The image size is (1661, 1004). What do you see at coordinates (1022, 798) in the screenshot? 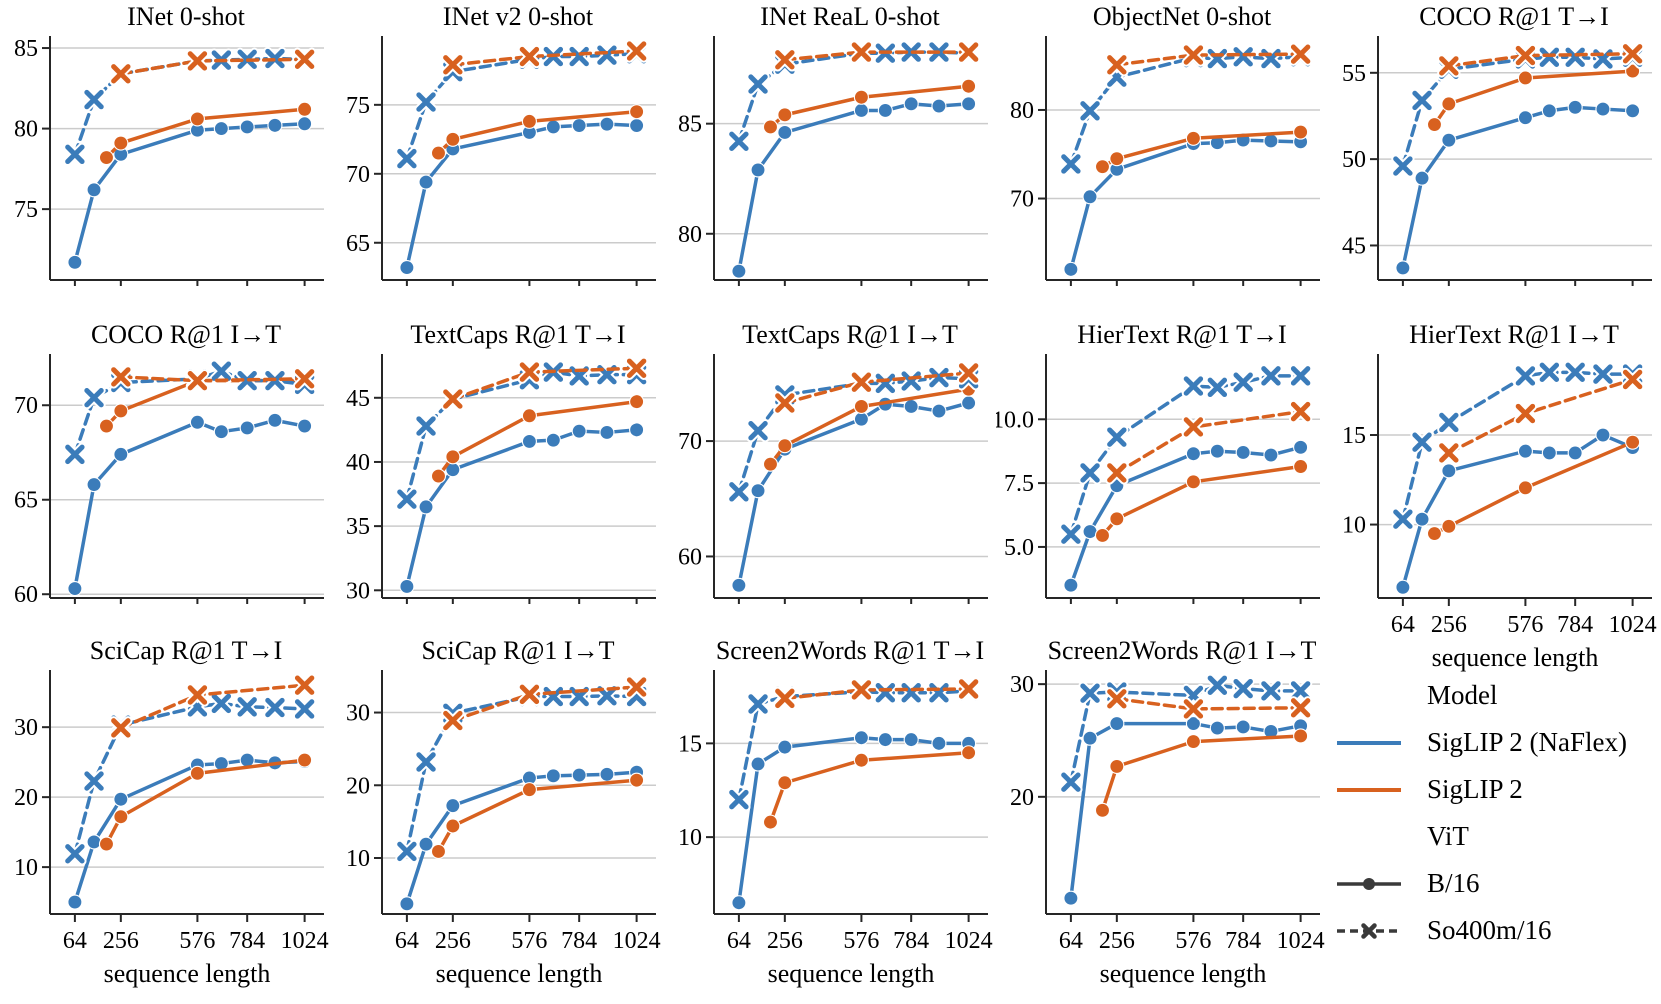
I see `y-tick-label: 20` at bounding box center [1022, 798].